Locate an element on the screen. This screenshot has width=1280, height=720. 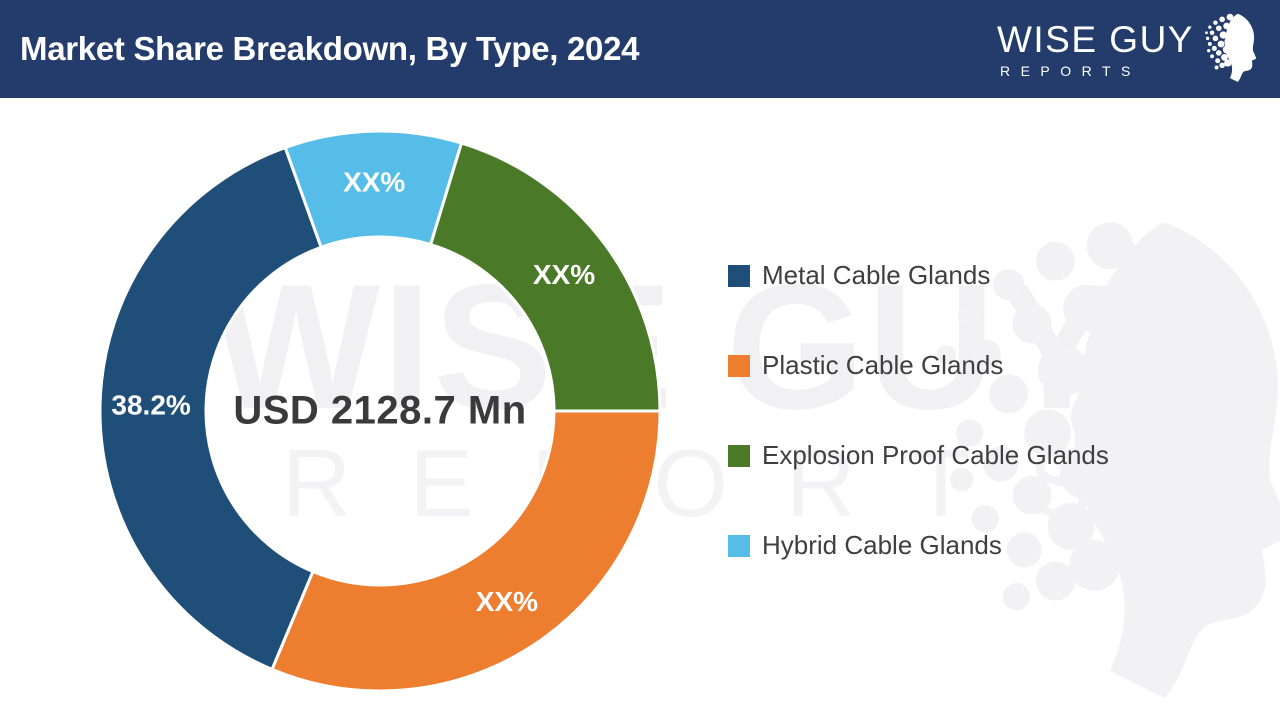
legend-label: Metal Cable Glands is located at coordinates (876, 275).